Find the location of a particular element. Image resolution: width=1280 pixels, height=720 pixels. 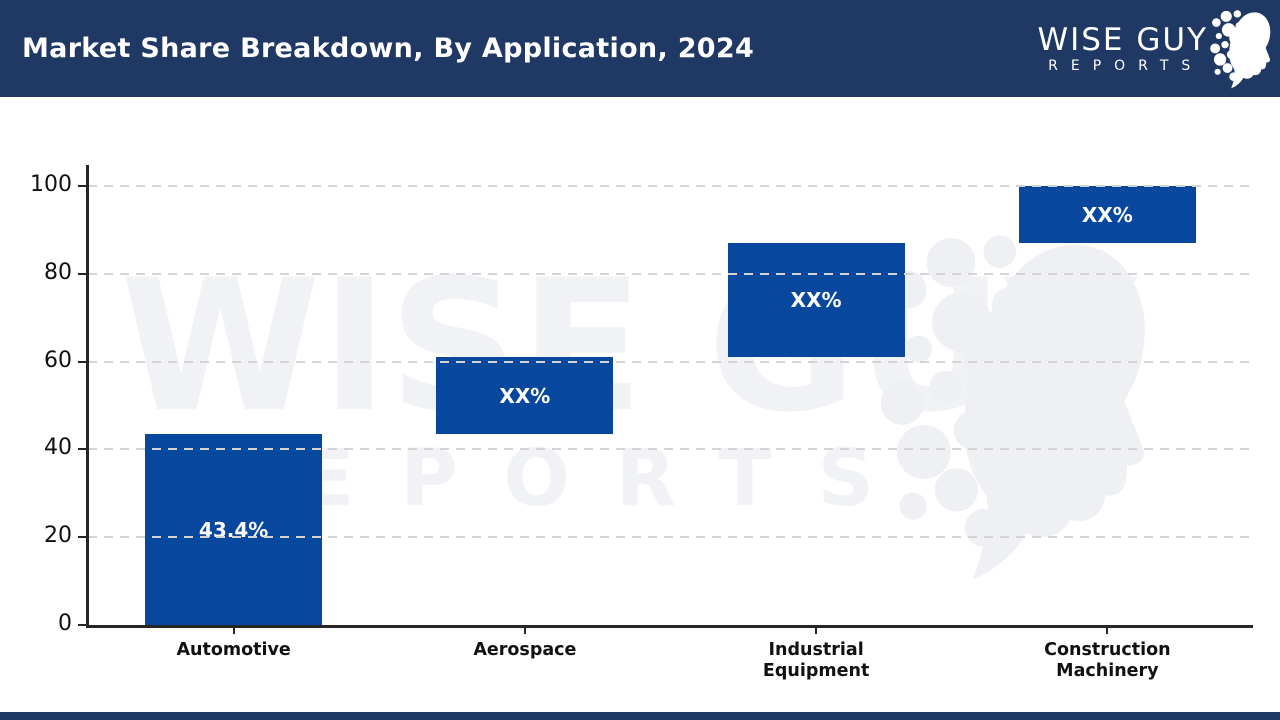

footer-bar is located at coordinates (640, 716).